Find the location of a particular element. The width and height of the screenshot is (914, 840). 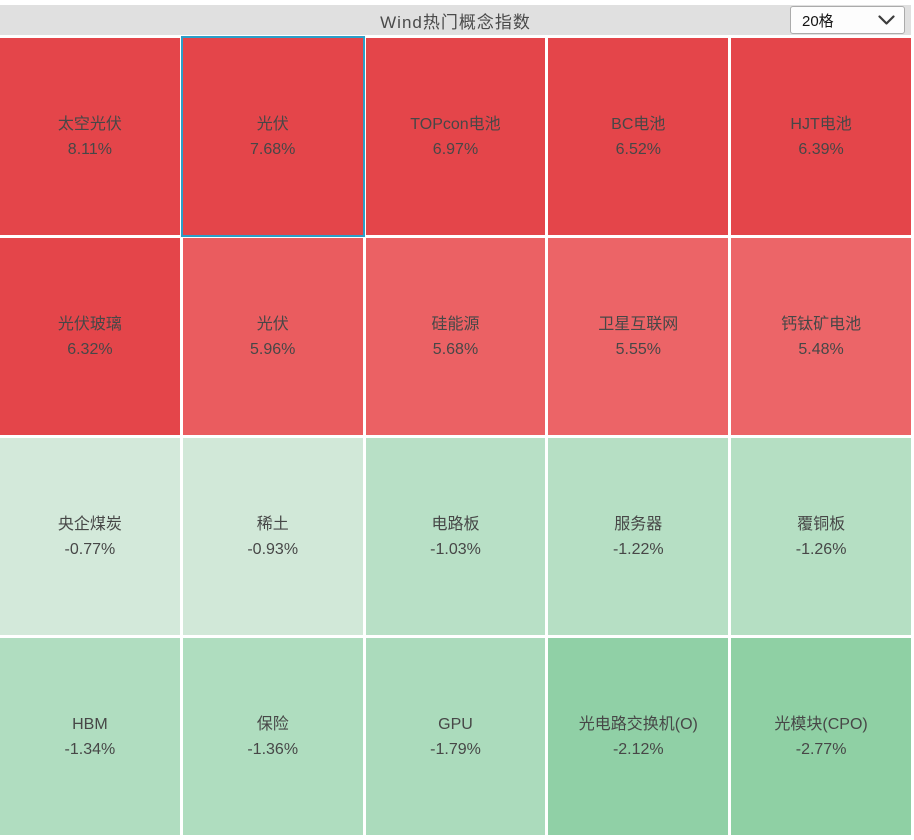

heatmap-cell: 保险 -1.36% is located at coordinates (272, 736).